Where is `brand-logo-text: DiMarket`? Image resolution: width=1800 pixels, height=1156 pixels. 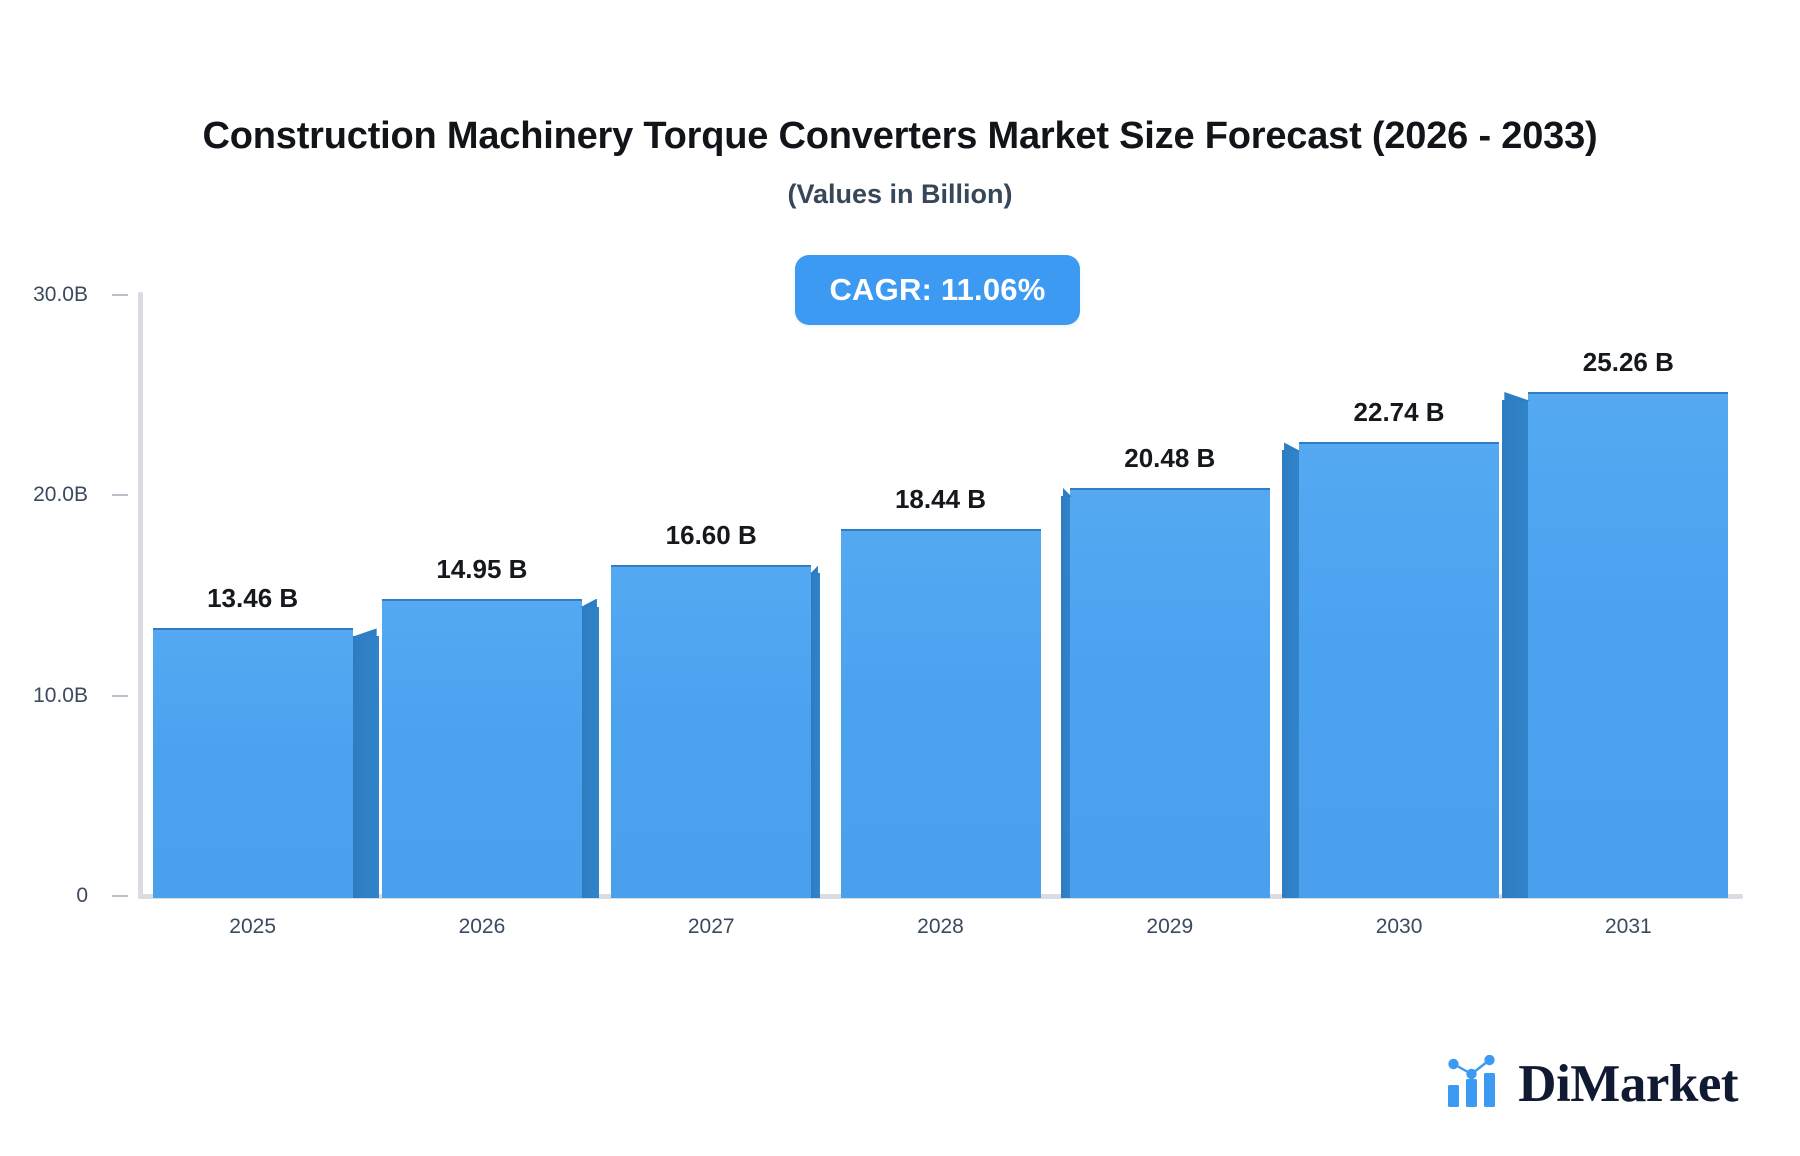
brand-logo-text: DiMarket is located at coordinates (1628, 1084).